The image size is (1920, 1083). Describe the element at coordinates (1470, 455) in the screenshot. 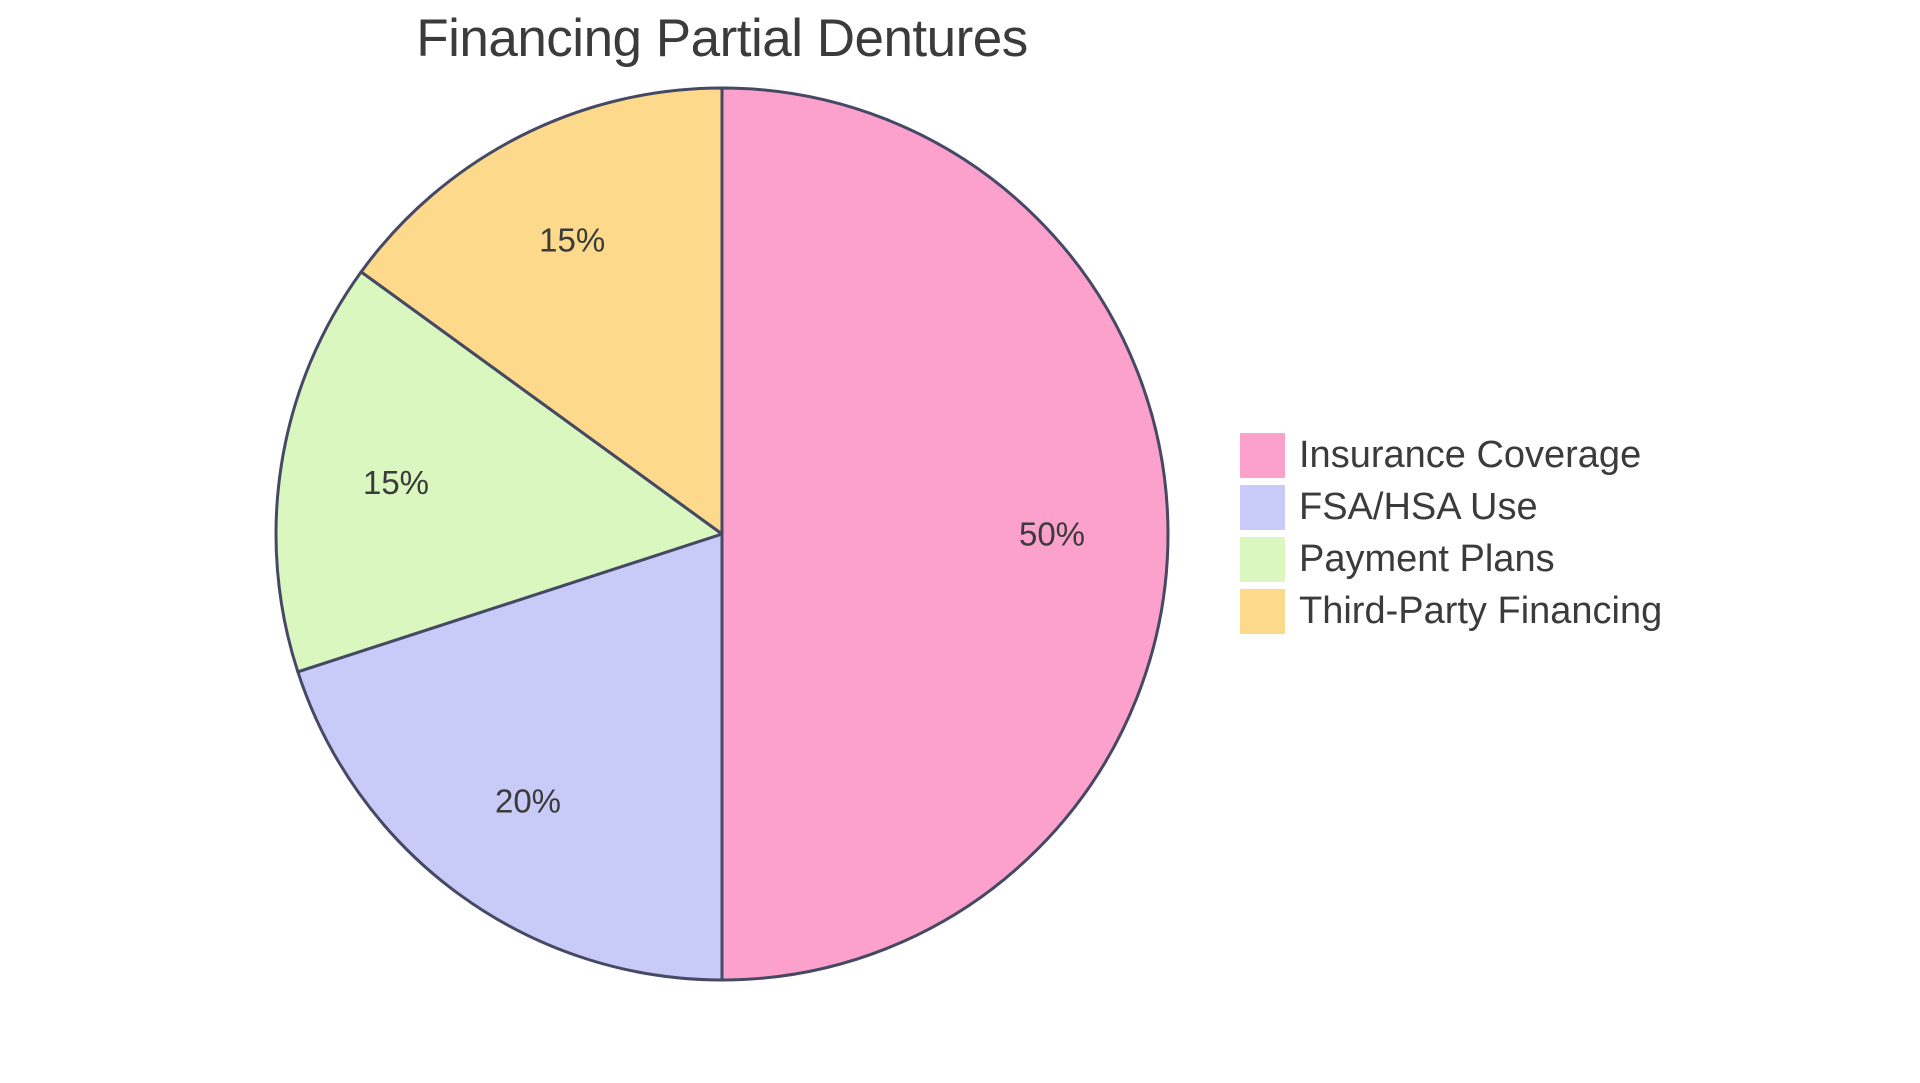

I see `legend-label: Insurance Coverage` at that location.